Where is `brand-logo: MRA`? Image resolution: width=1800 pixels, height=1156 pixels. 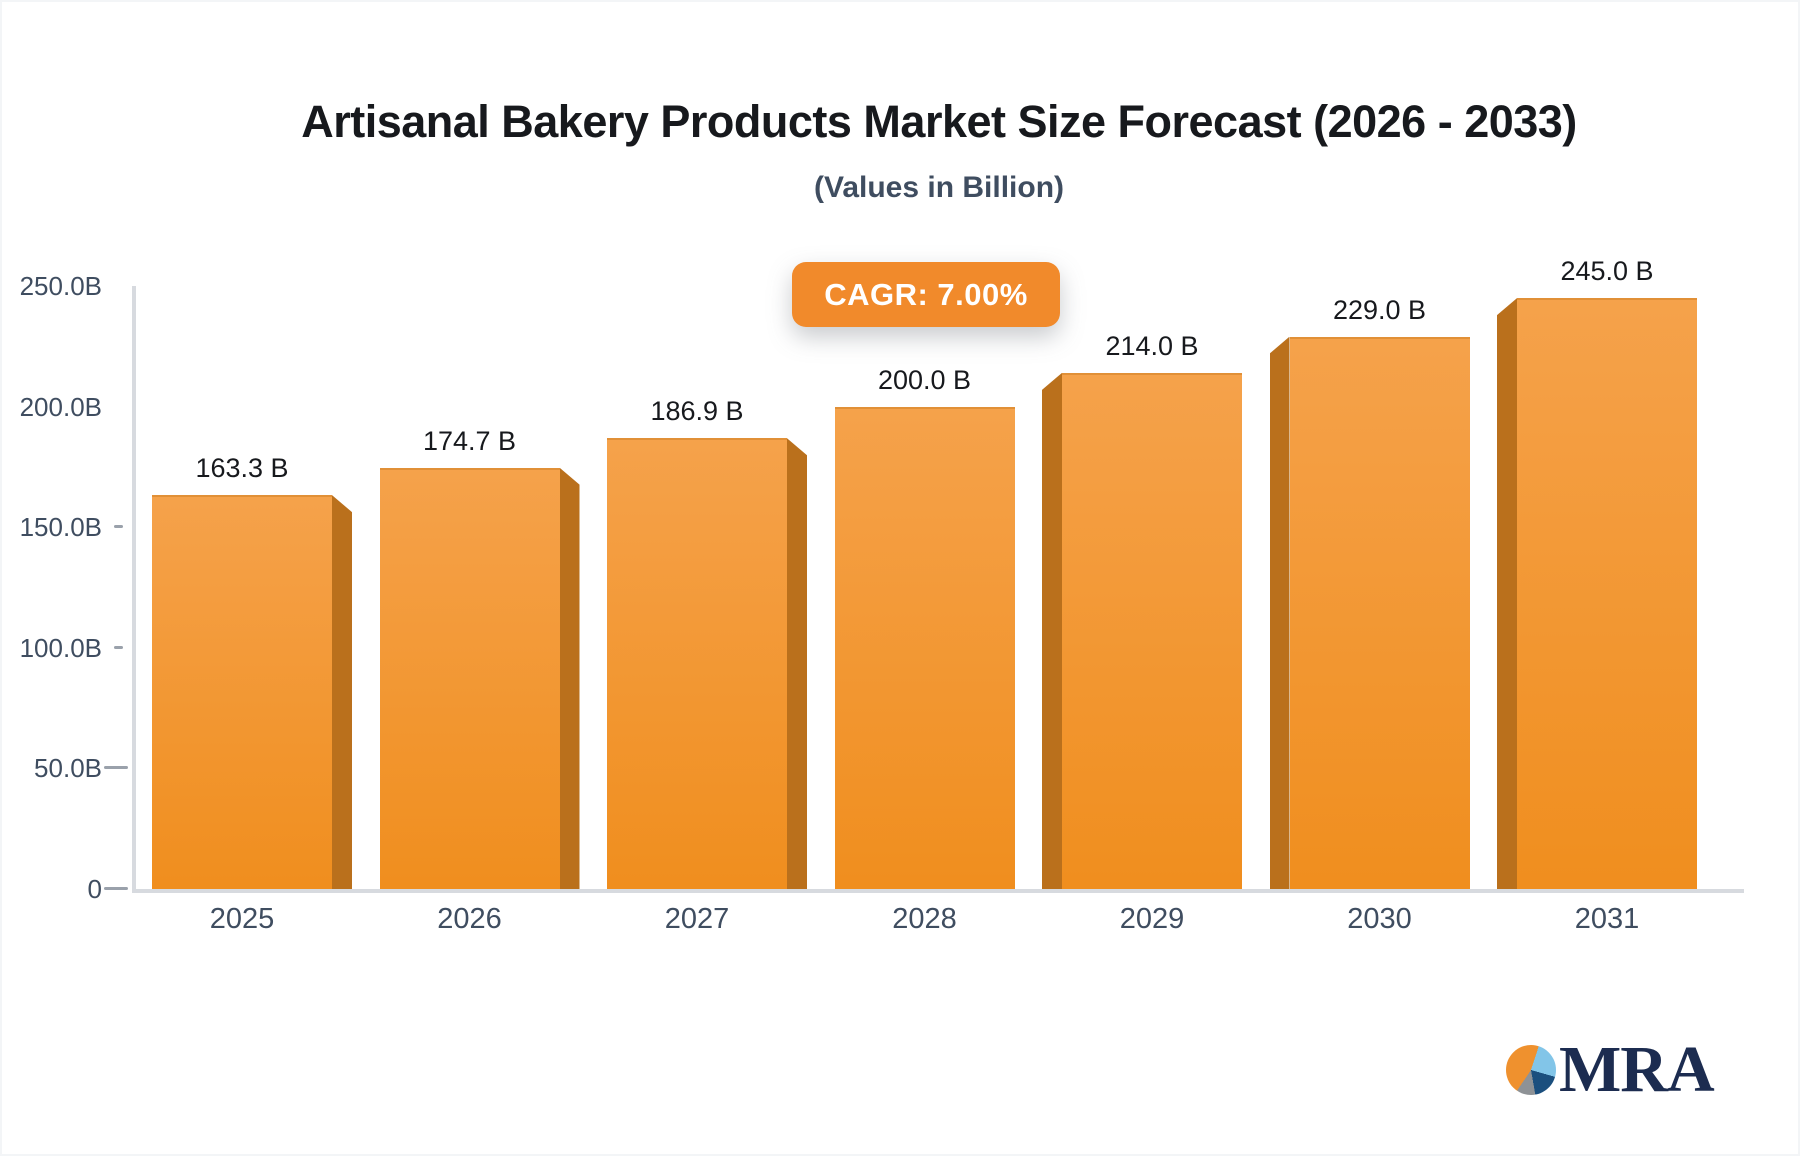
brand-logo: MRA is located at coordinates (1610, 1069).